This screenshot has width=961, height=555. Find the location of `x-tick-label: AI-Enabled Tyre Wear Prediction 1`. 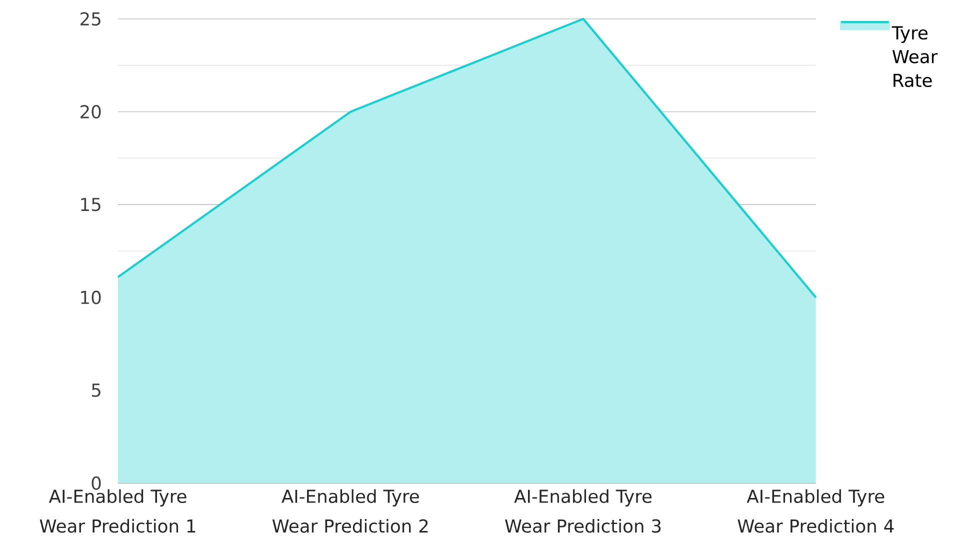

x-tick-label: AI-Enabled Tyre Wear Prediction 1 is located at coordinates (118, 511).